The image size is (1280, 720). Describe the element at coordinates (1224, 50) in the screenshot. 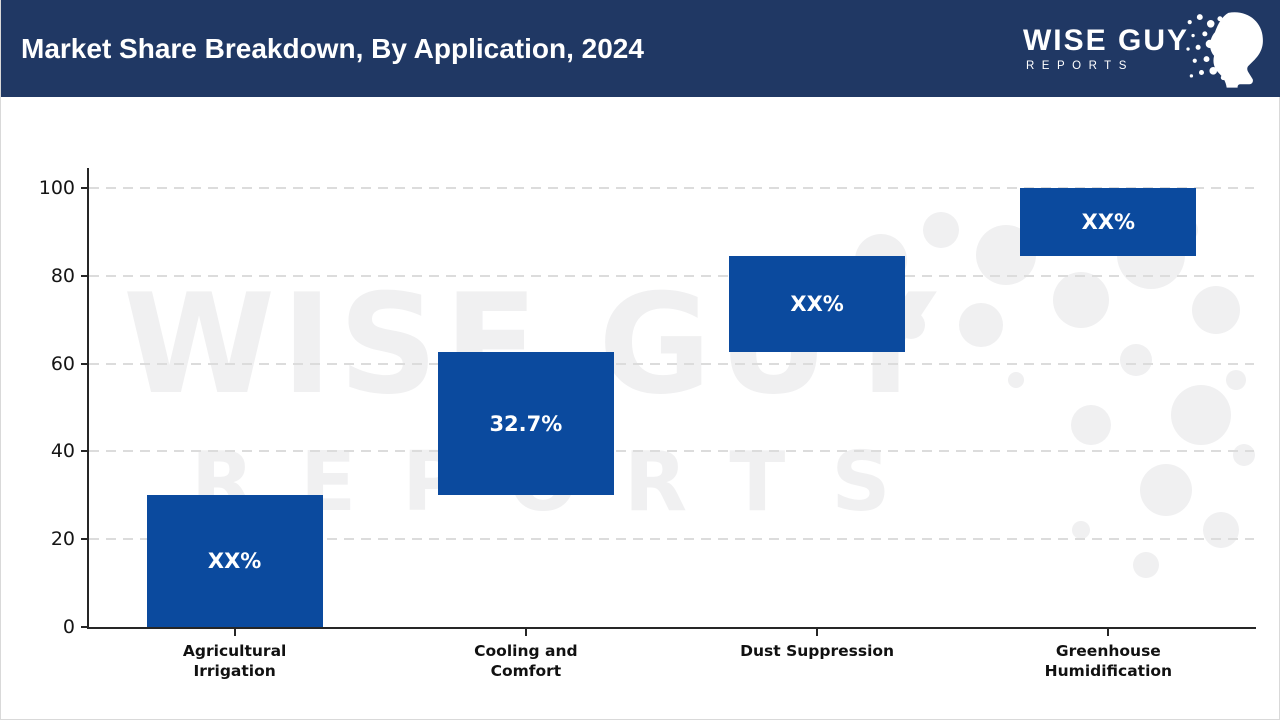

I see `logo-face-icon` at that location.